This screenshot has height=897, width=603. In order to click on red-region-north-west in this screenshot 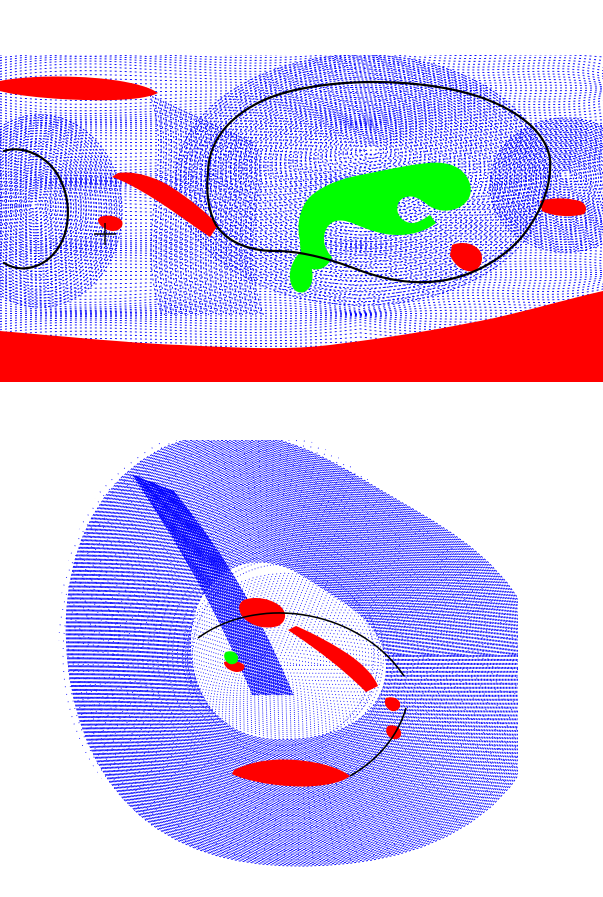, I will do `click(79, 88)`.